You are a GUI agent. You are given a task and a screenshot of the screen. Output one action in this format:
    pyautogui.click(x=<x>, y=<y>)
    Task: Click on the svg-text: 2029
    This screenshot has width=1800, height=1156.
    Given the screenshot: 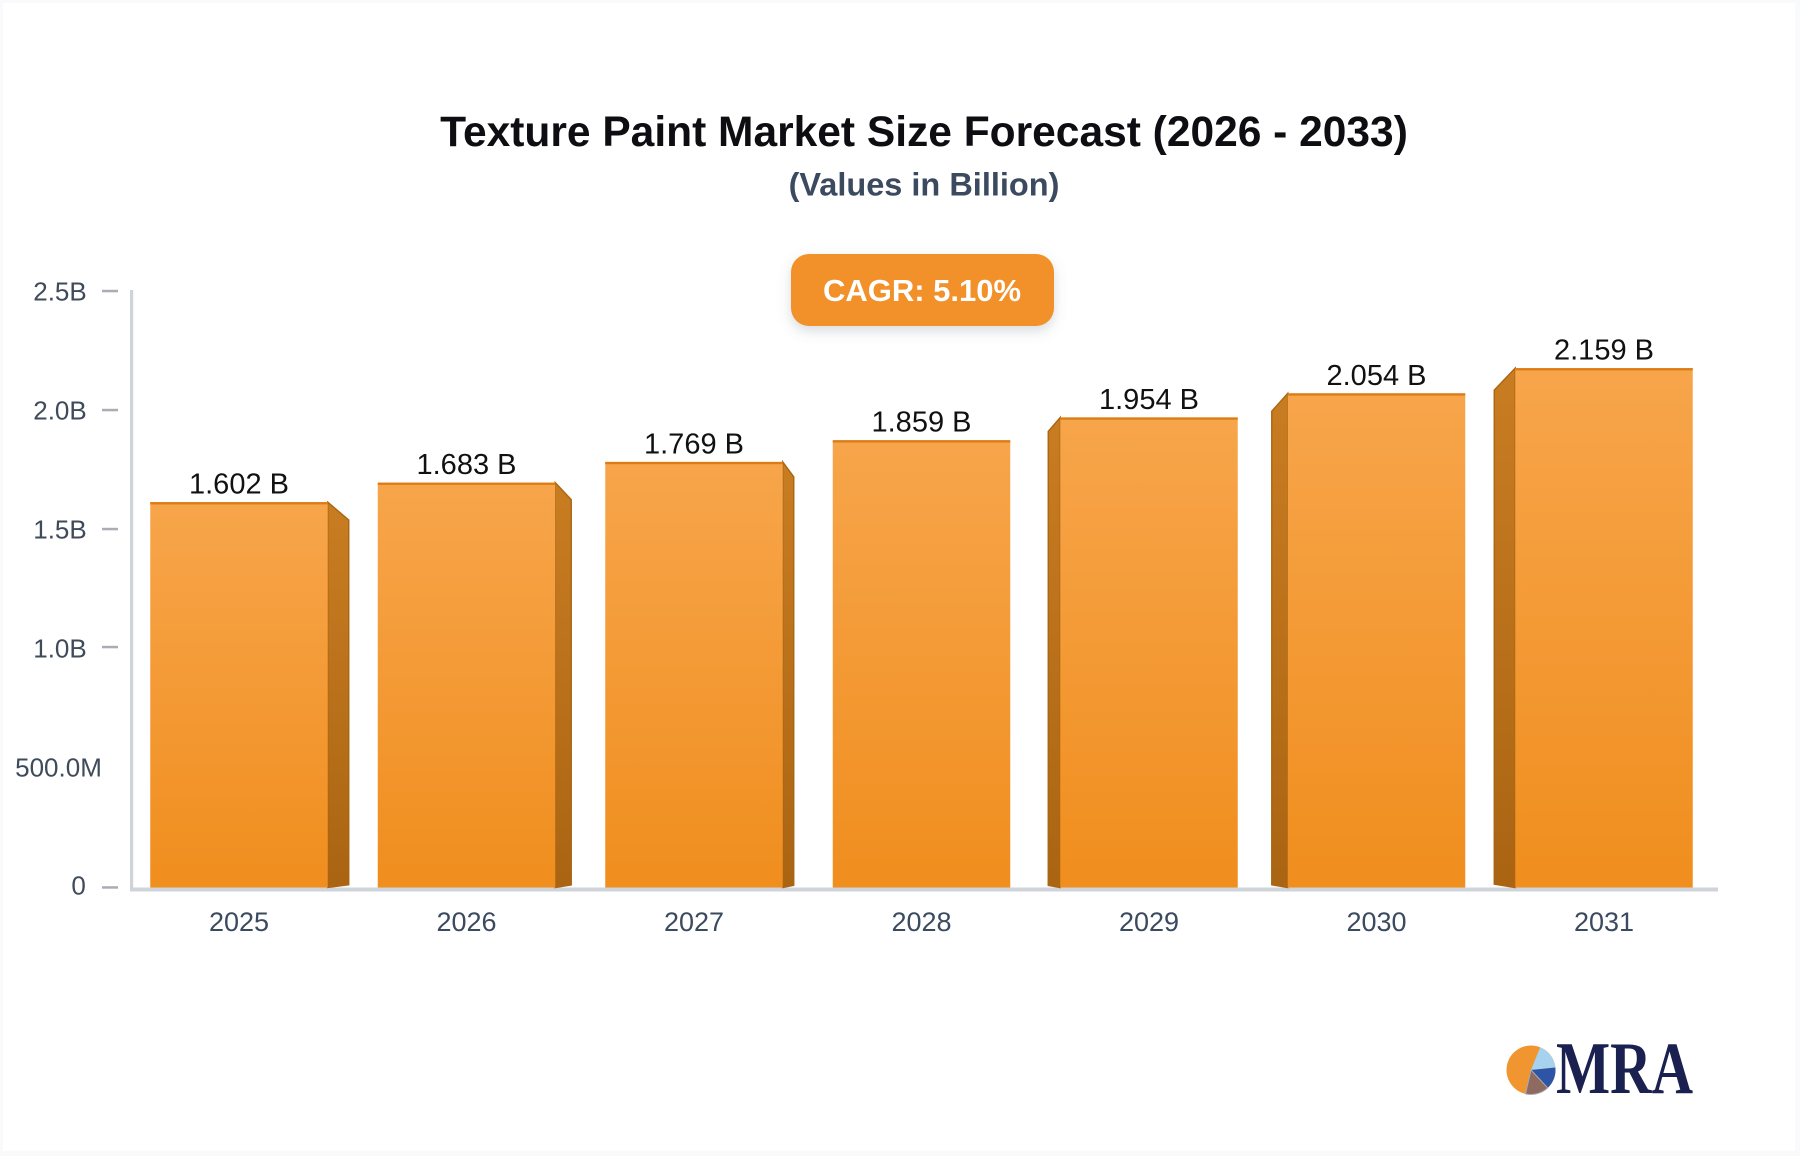 What is the action you would take?
    pyautogui.click(x=1149, y=922)
    